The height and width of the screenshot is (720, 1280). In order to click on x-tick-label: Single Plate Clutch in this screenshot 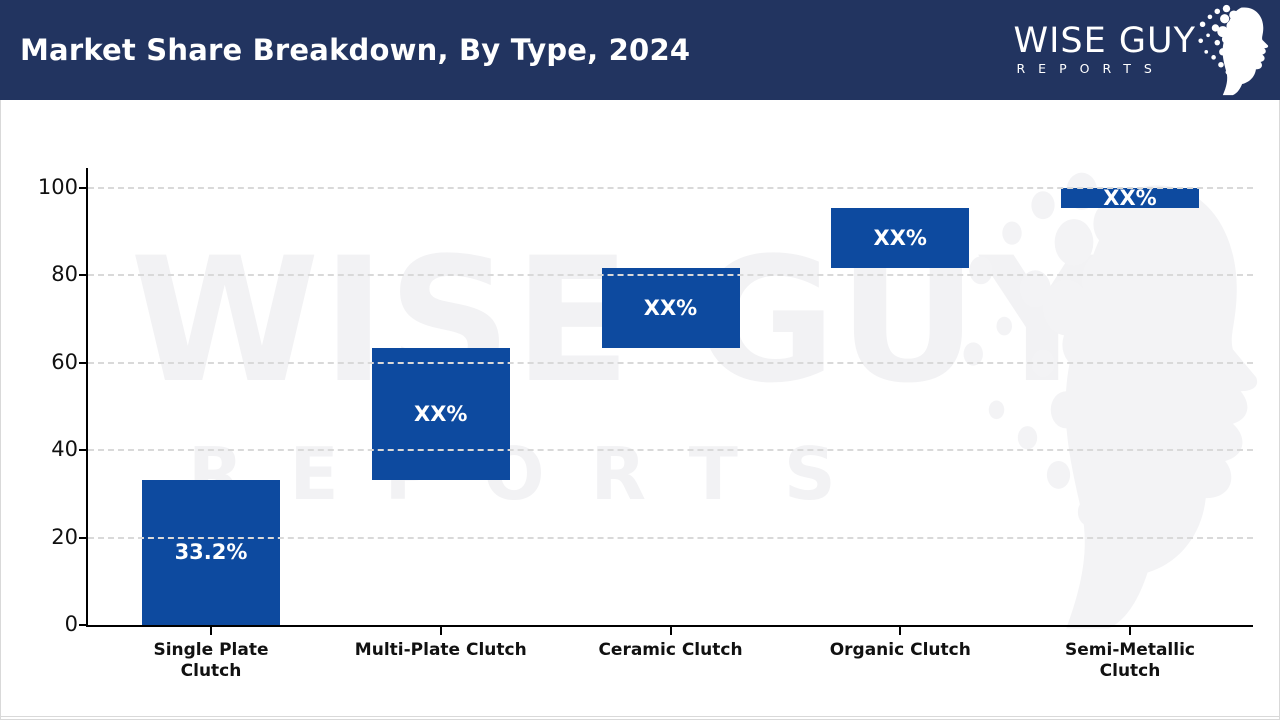, I will do `click(211, 661)`.